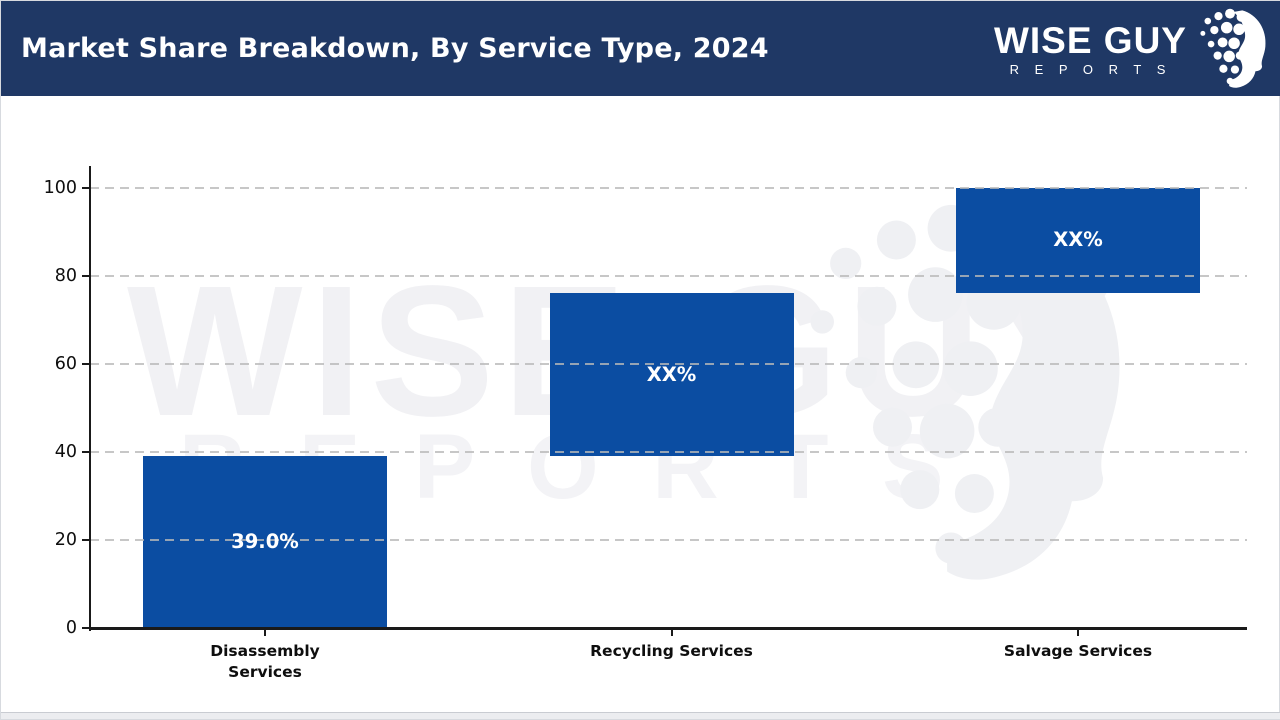  I want to click on y-tick-label: 100, so click(60, 187).